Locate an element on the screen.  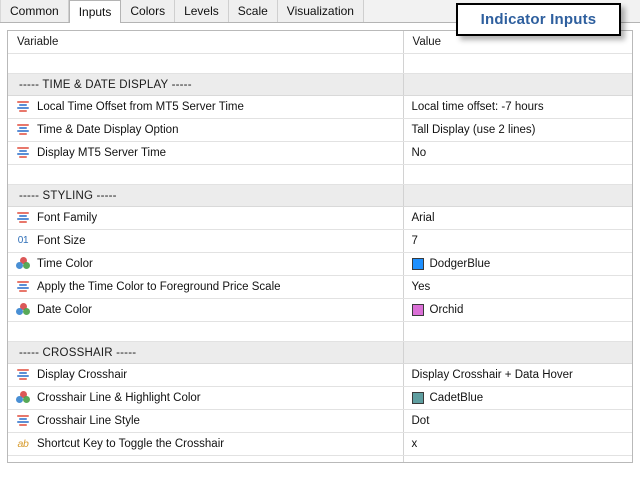
variable-label: Date Color is located at coordinates (64, 310).